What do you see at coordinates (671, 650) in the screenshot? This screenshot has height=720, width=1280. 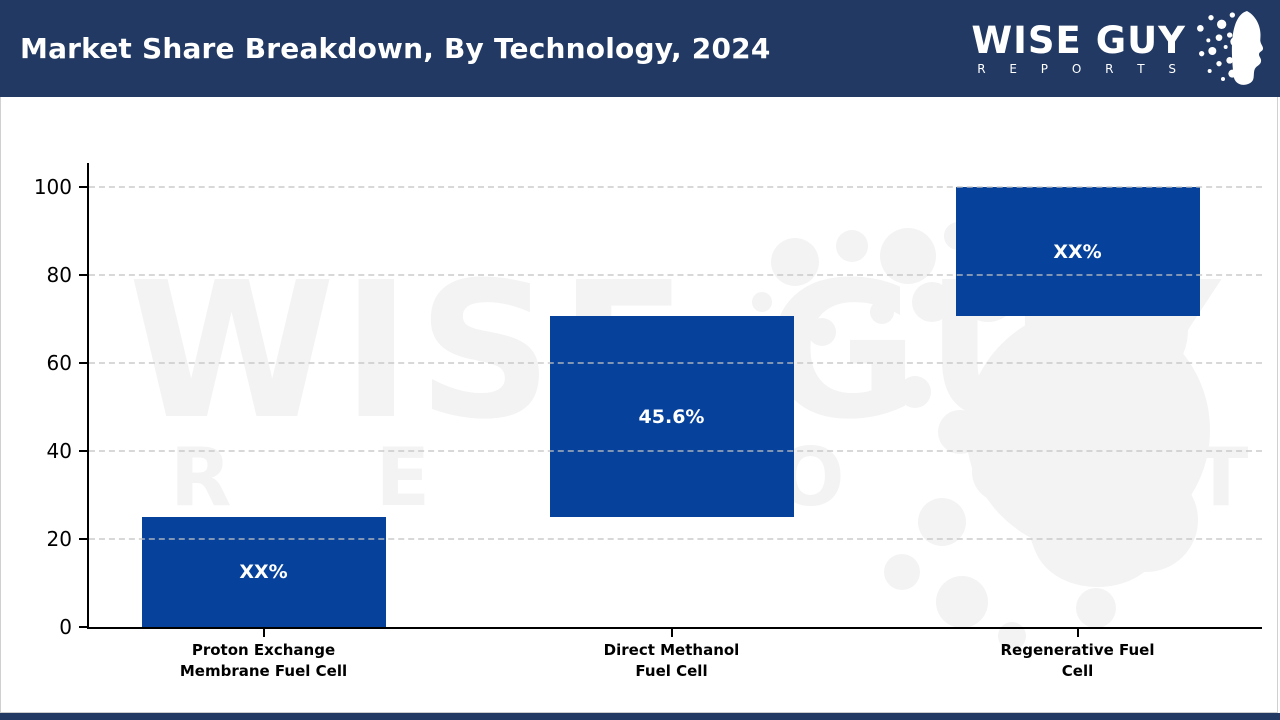 I see `x-category-label-line: Direct Methanol` at bounding box center [671, 650].